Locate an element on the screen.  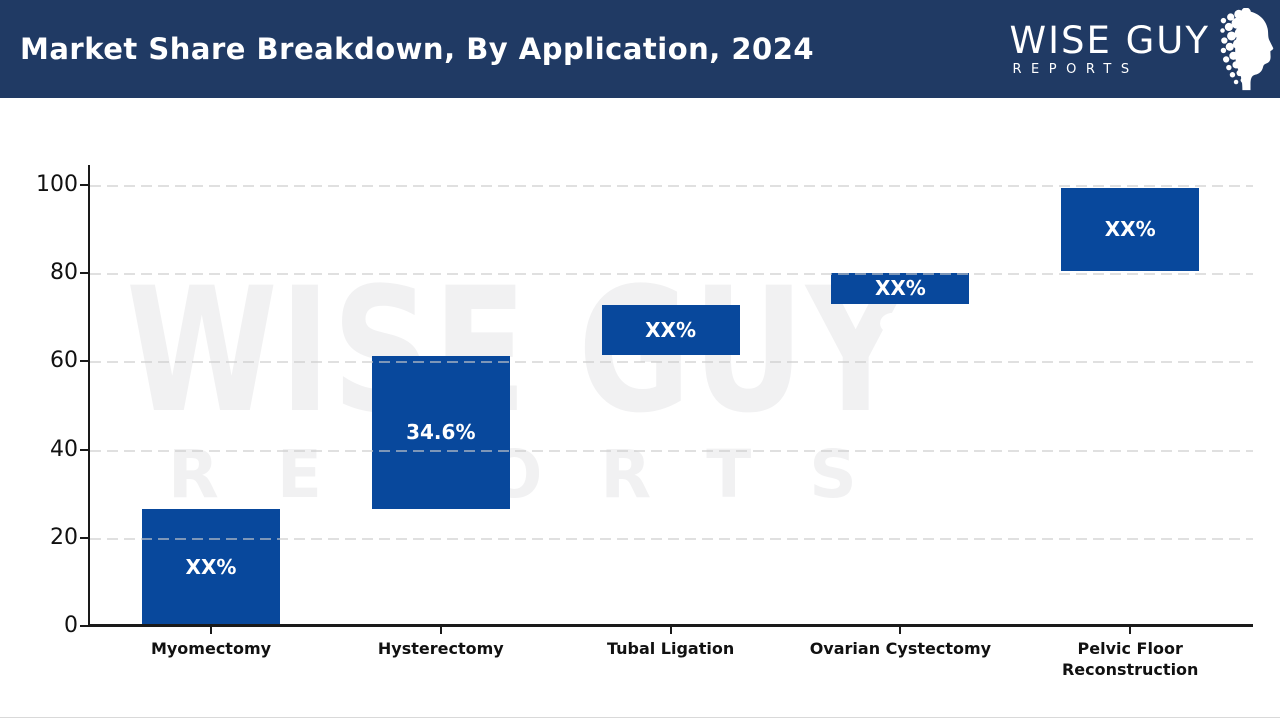
watermark-subtext: REPORTS is located at coordinates (541, 474).